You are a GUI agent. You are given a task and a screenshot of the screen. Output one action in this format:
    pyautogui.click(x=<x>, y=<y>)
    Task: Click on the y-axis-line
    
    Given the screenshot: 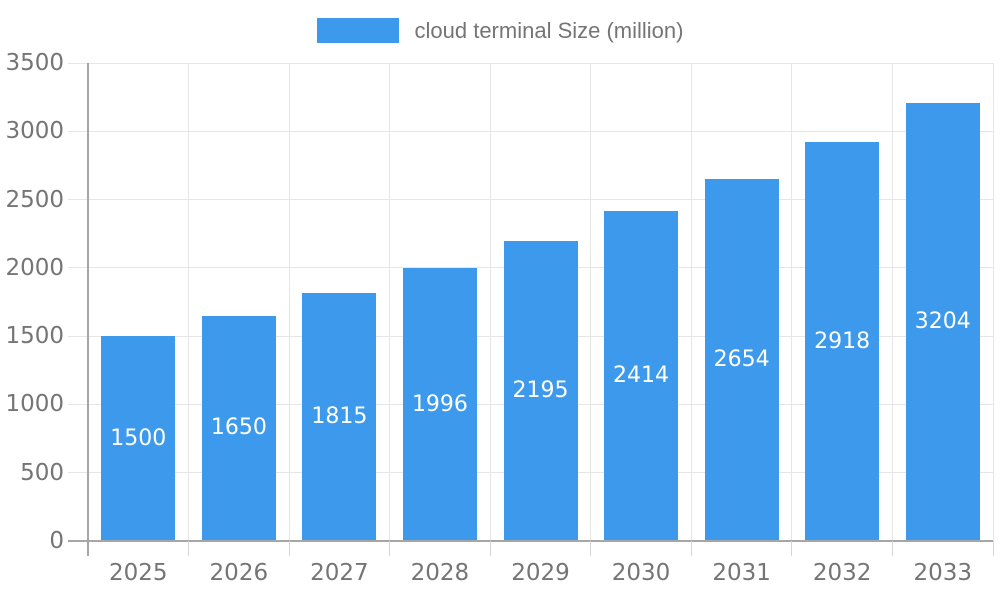 What is the action you would take?
    pyautogui.click(x=88, y=309)
    